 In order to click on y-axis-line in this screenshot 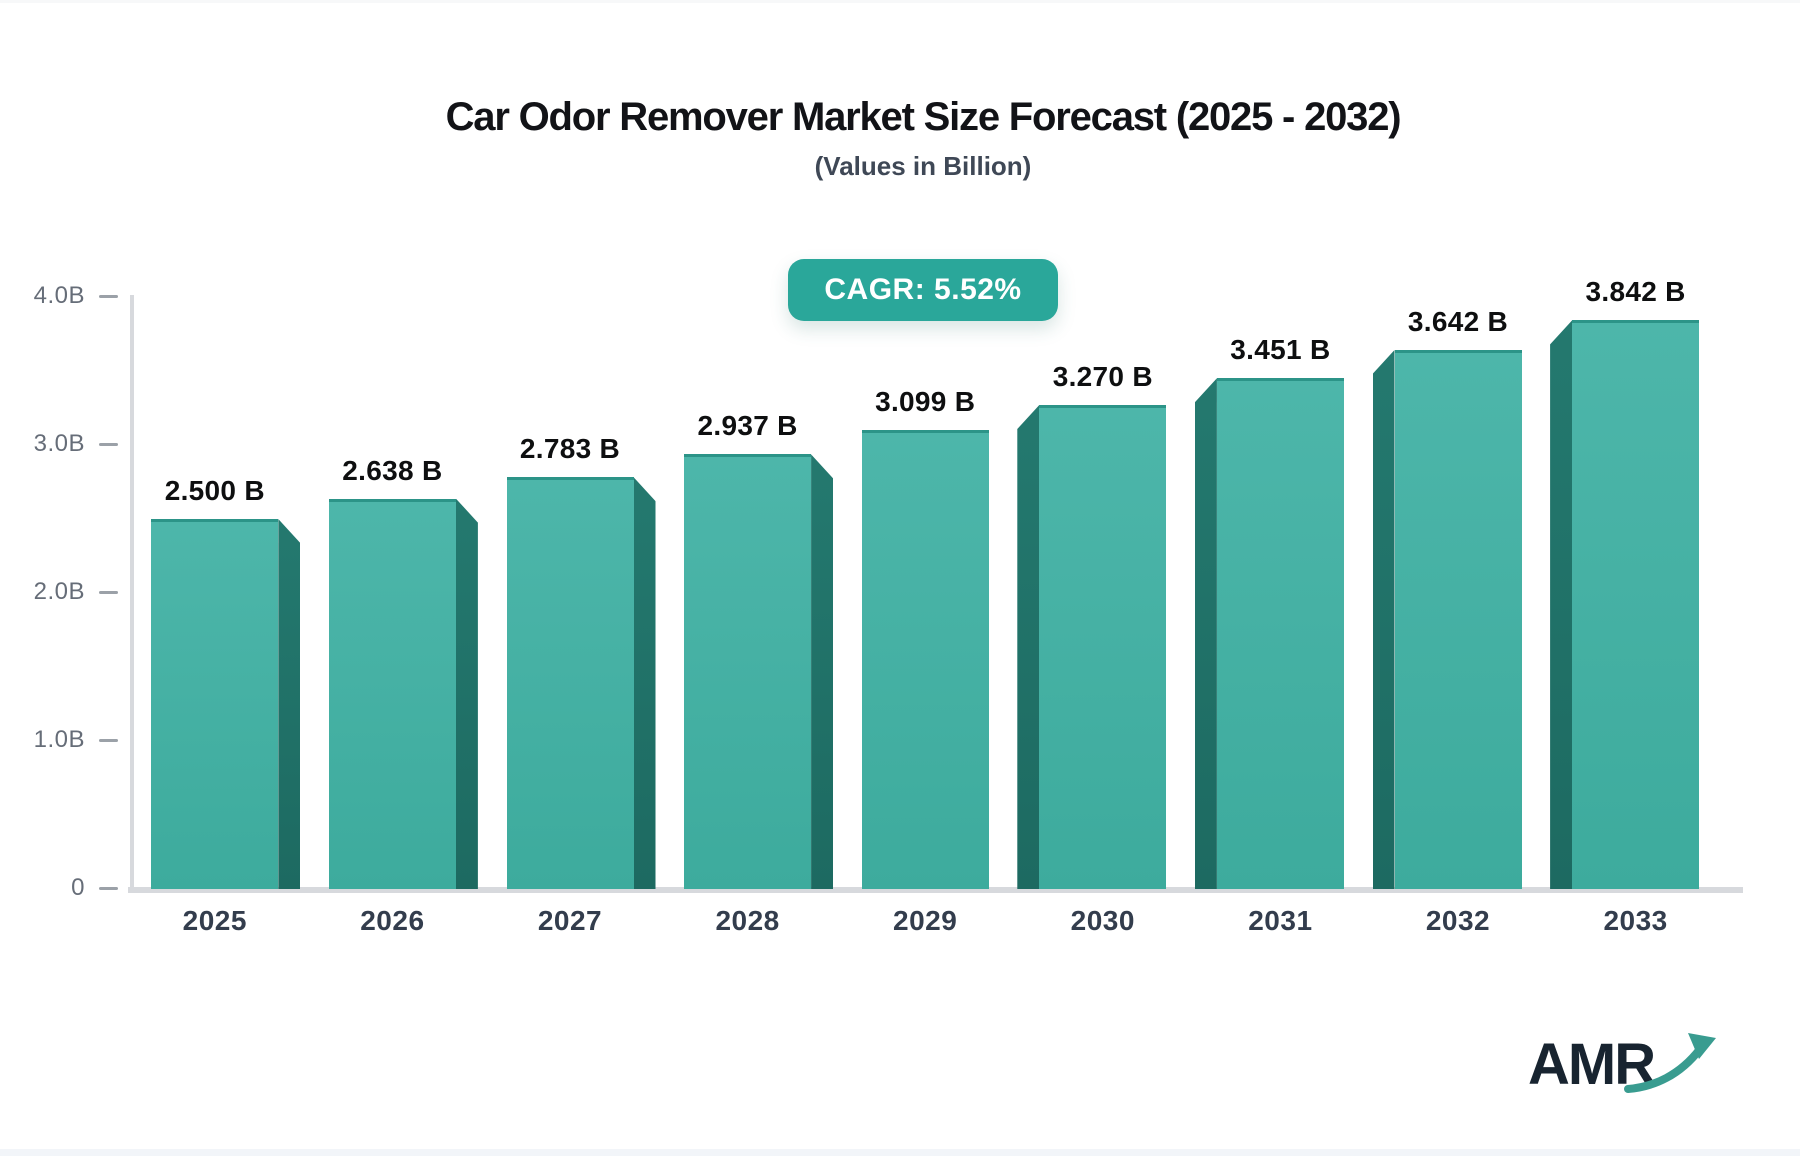, I will do `click(132, 592)`.